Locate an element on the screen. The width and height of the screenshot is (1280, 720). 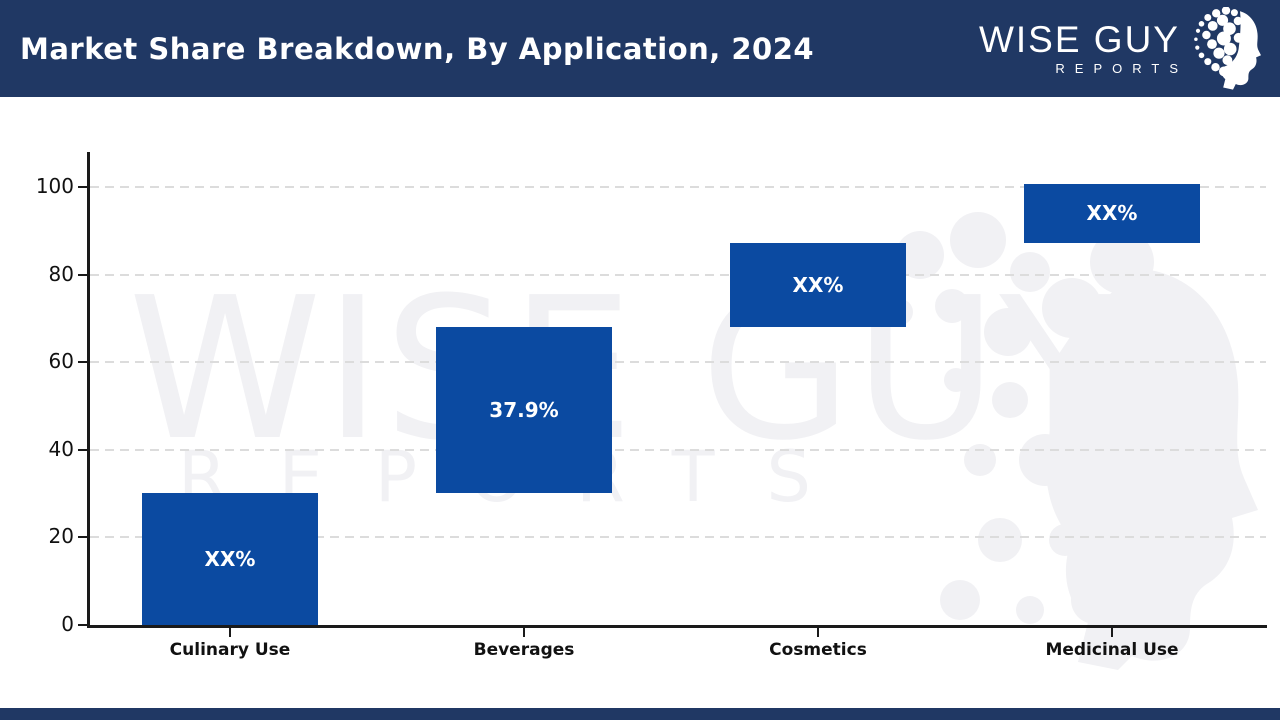
logo-reports-text: REPORTS is located at coordinates (1121, 68).